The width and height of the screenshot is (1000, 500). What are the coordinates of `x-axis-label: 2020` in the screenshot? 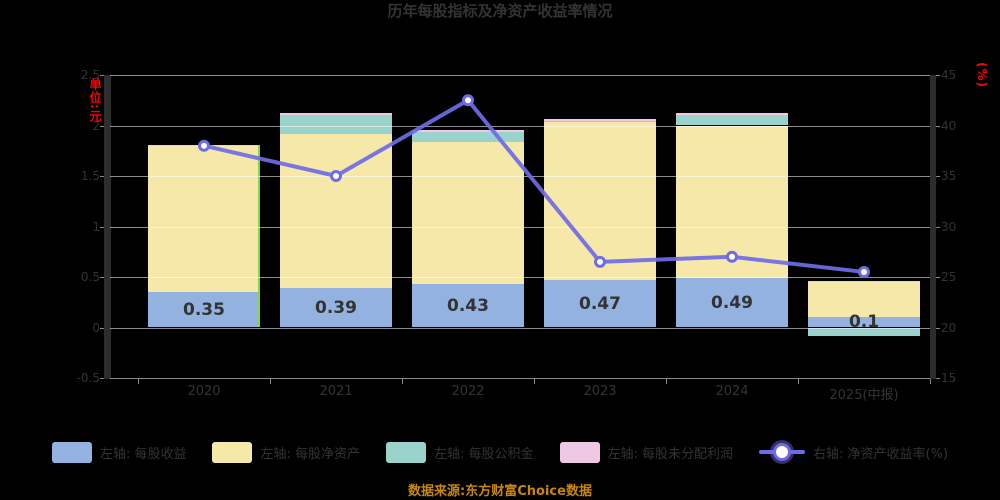 It's located at (204, 391).